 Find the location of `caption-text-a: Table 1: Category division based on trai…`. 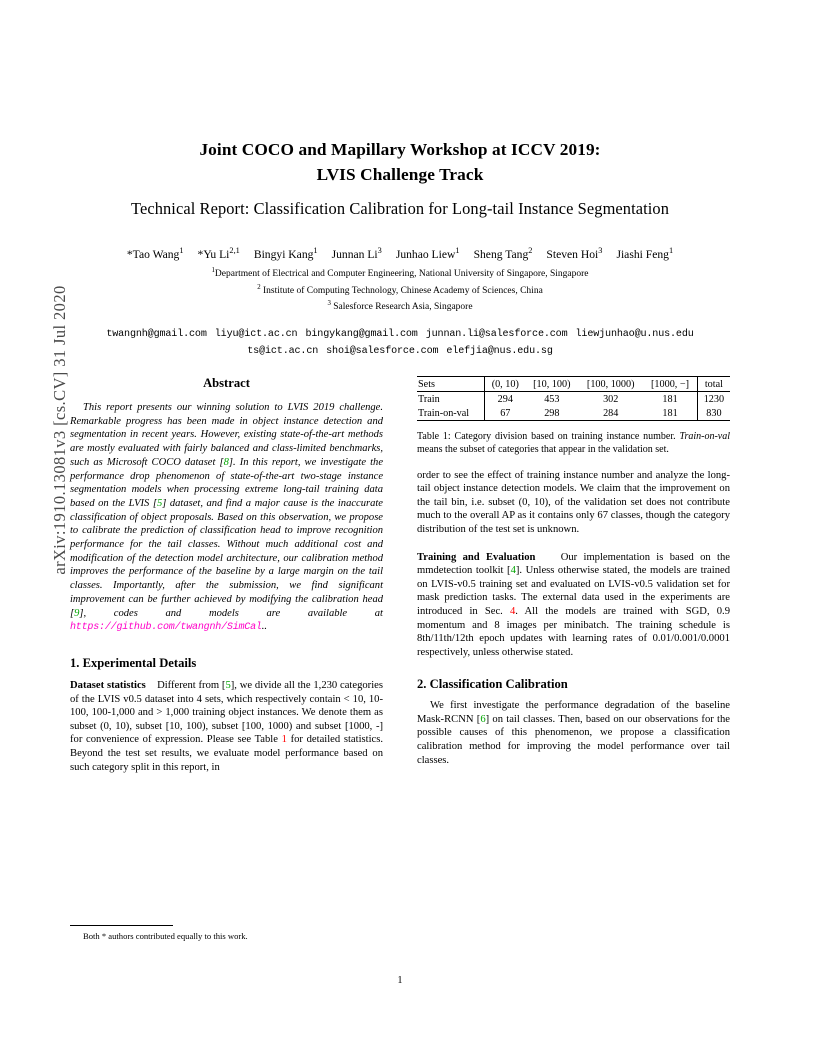

caption-text-a: Table 1: Category division based on trai… is located at coordinates (548, 436).